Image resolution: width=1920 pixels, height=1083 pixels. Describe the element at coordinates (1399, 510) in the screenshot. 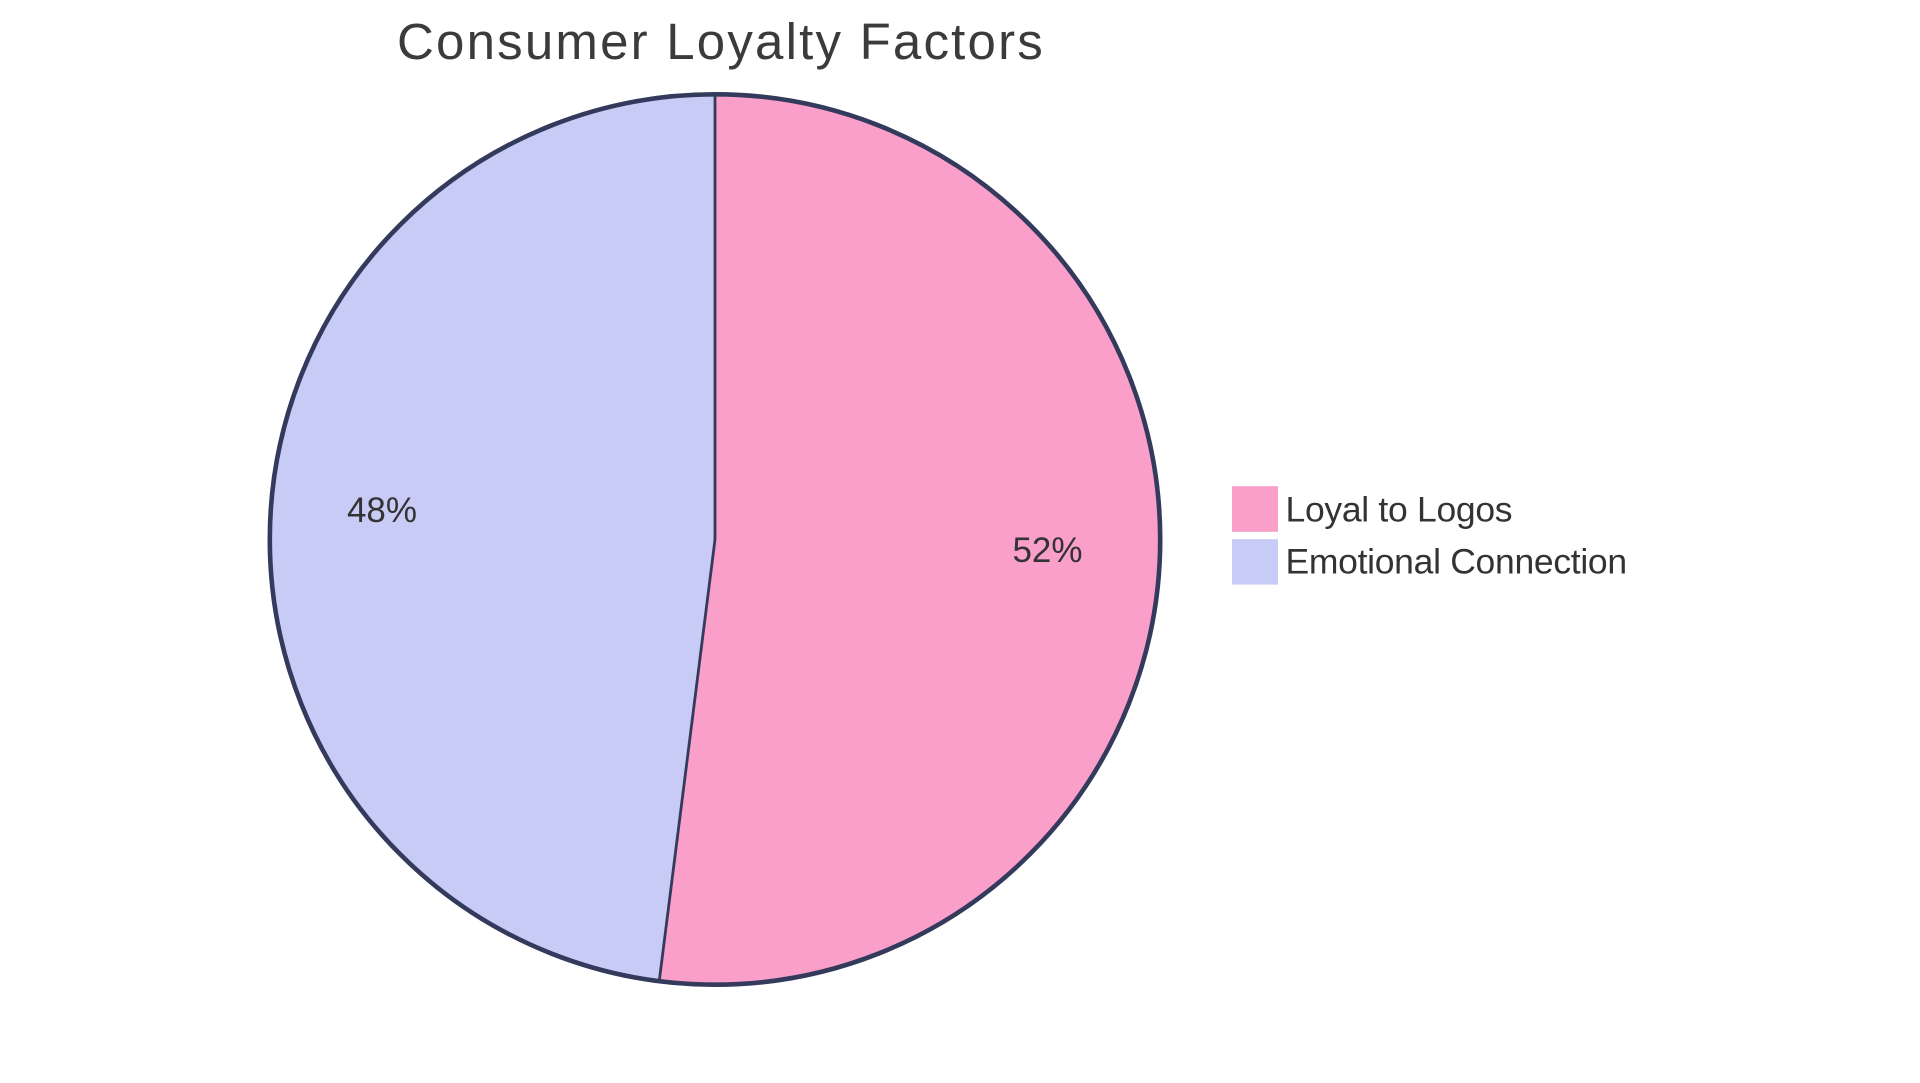

I see `svg-text: Loyal to Logos` at that location.